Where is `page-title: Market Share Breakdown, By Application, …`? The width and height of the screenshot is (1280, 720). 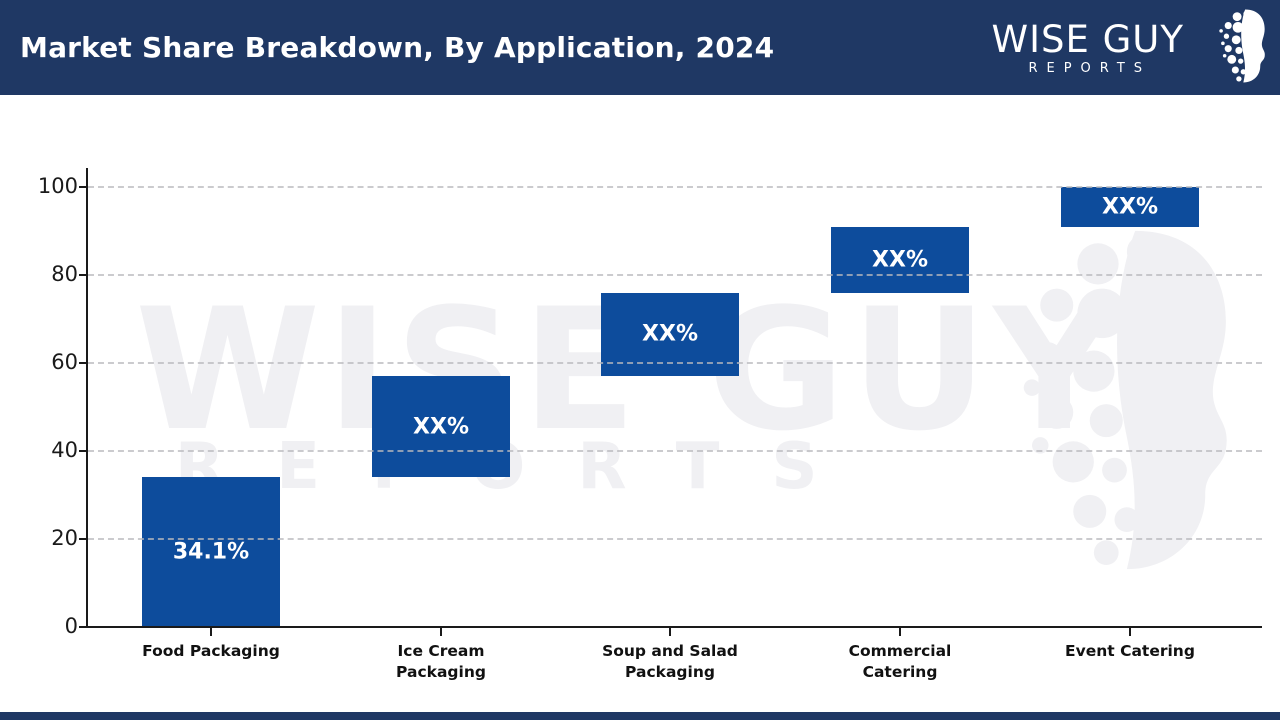
page-title: Market Share Breakdown, By Application, … is located at coordinates (397, 47).